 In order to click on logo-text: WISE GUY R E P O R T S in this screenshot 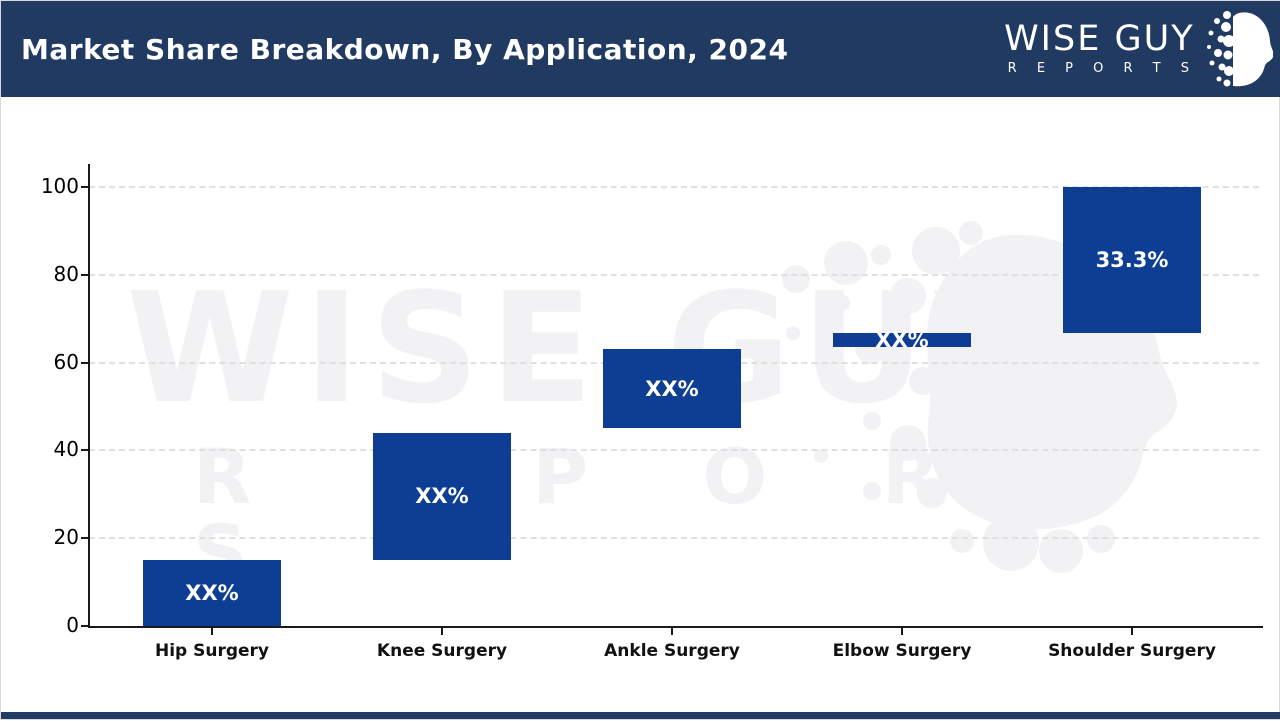, I will do `click(1099, 48)`.